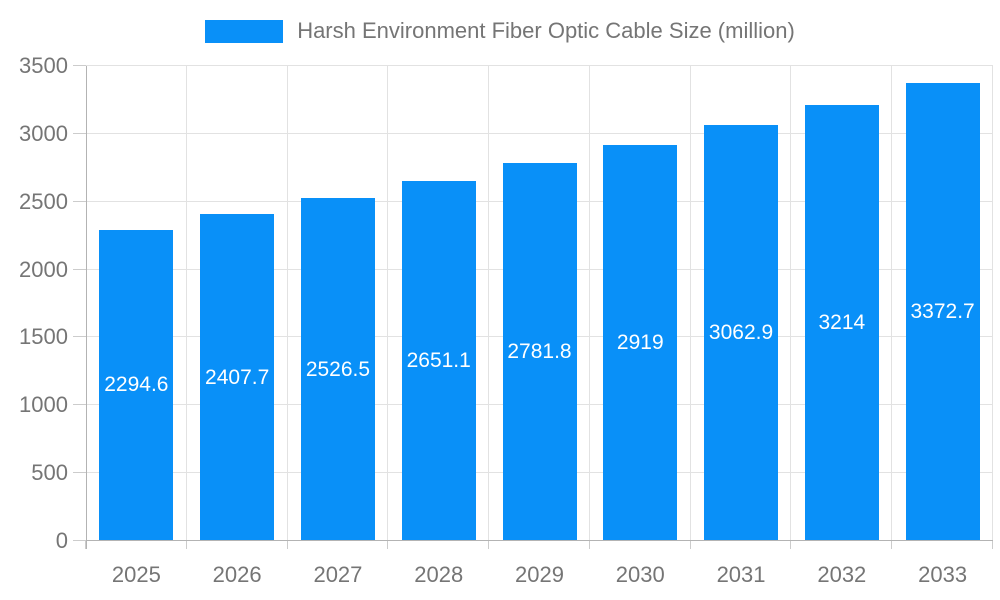 This screenshot has width=1000, height=600. I want to click on bar-2033: 3372.7, so click(942, 312).